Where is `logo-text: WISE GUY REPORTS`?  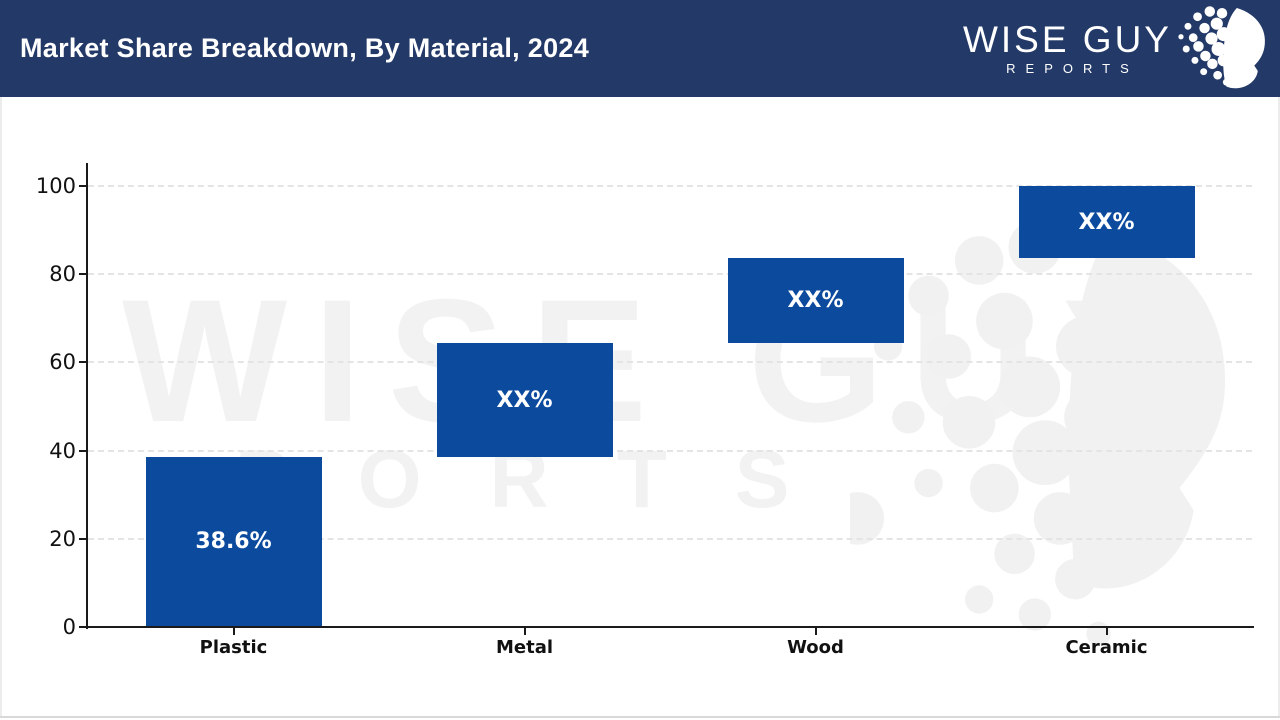 logo-text: WISE GUY REPORTS is located at coordinates (1067, 48).